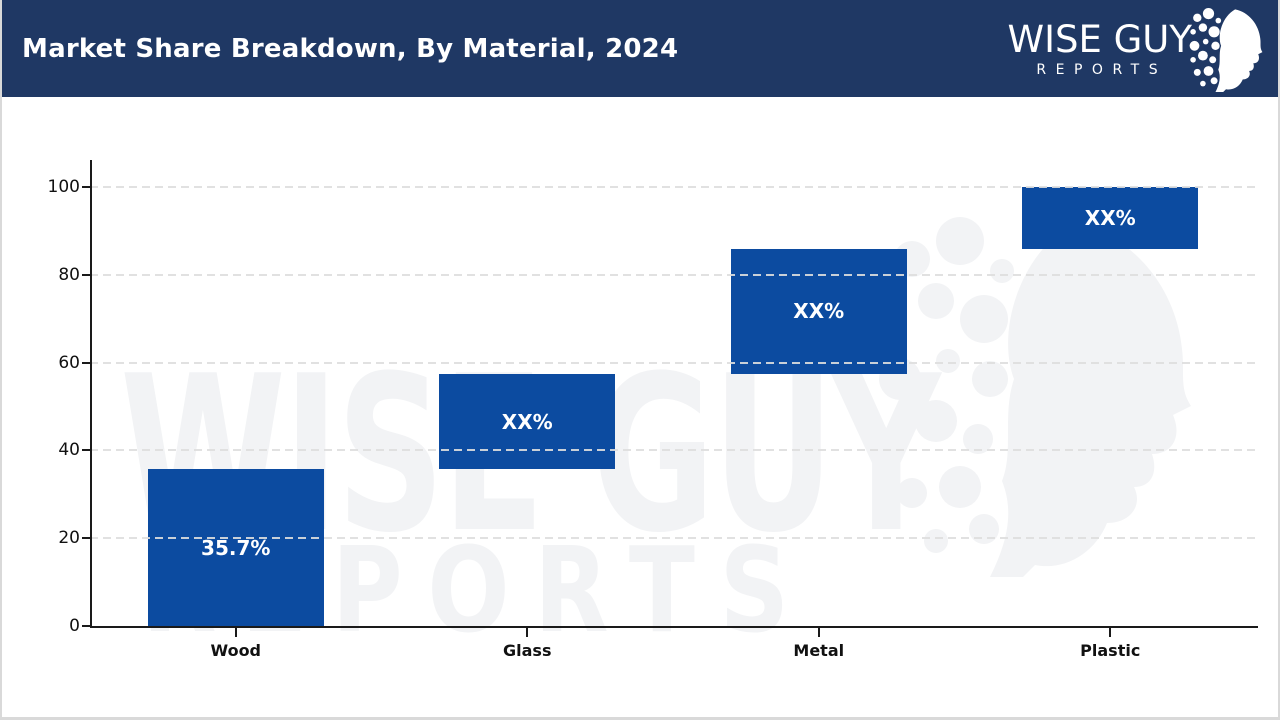 The image size is (1280, 720). What do you see at coordinates (1110, 632) in the screenshot?
I see `x-tick-plastic` at bounding box center [1110, 632].